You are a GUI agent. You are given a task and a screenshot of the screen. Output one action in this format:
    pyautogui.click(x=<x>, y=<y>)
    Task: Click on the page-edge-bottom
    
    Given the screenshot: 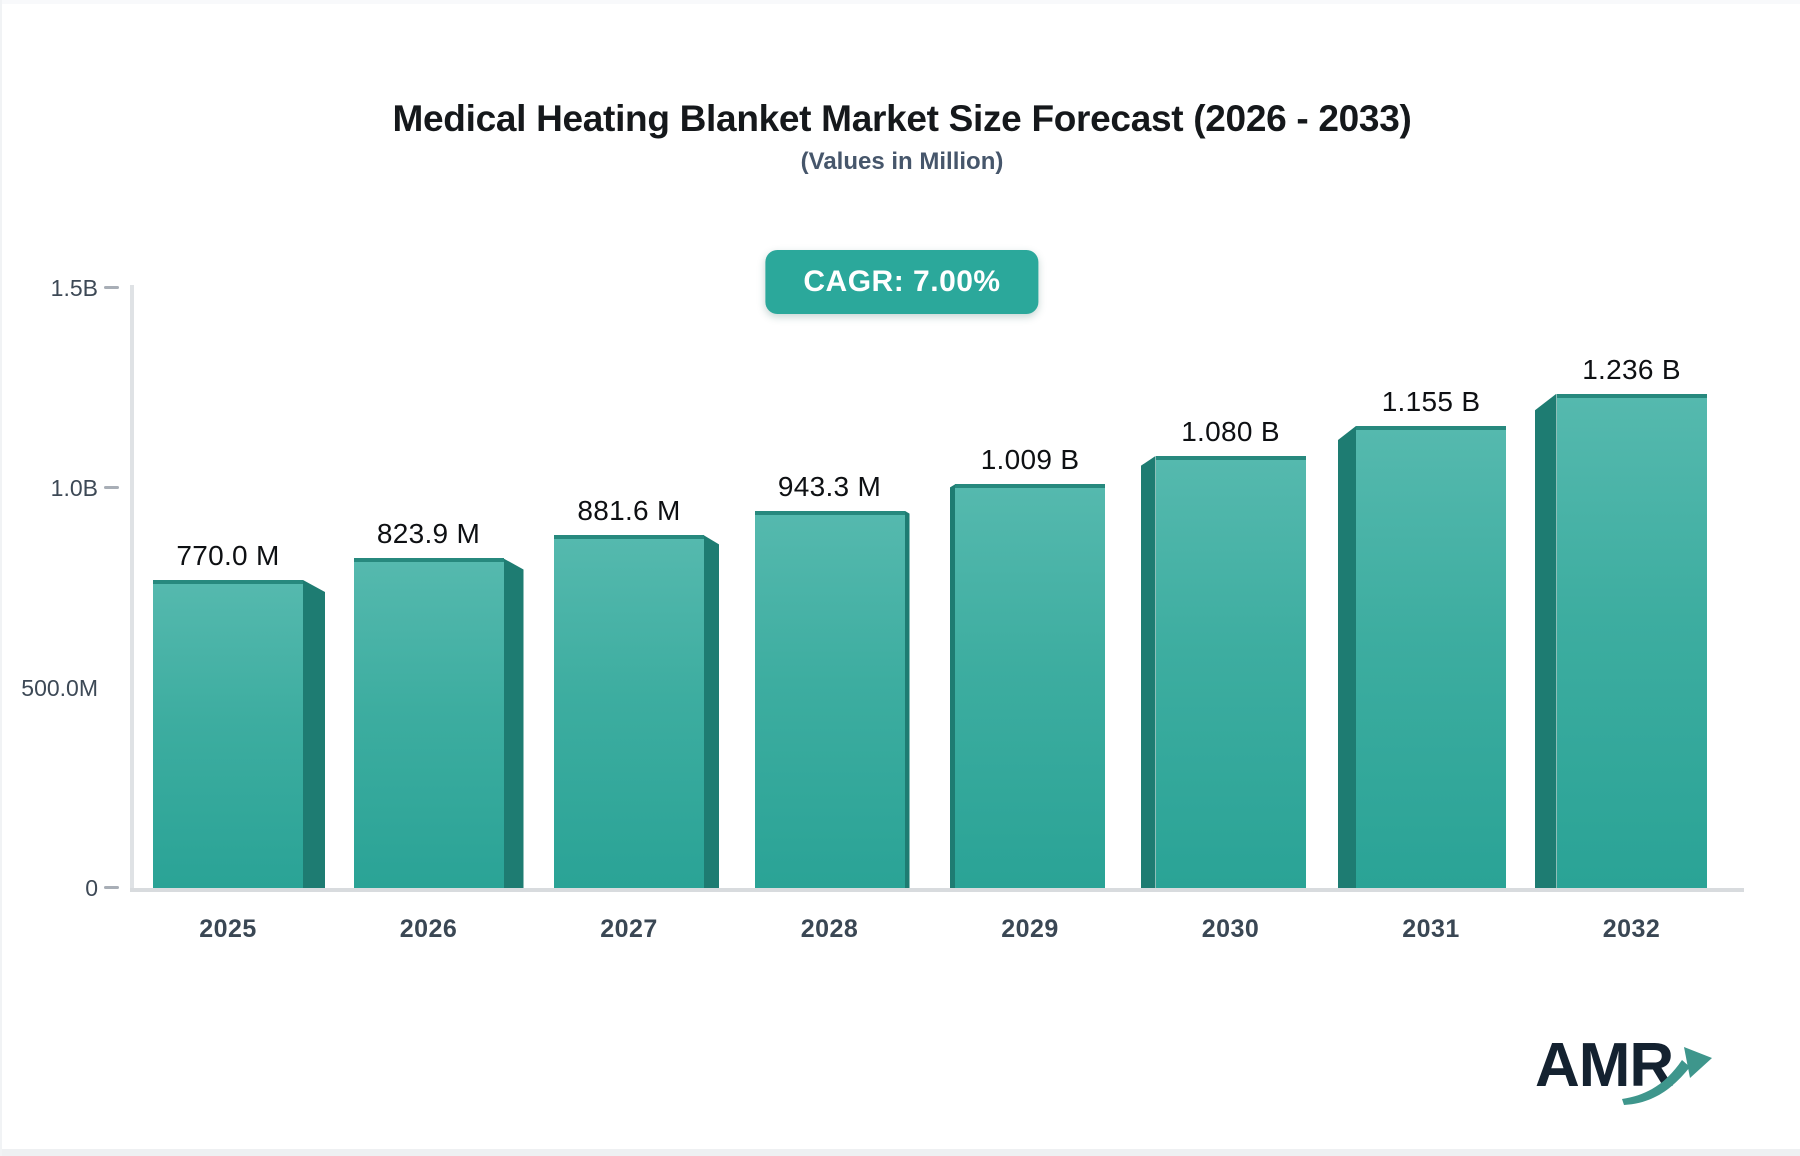 What is the action you would take?
    pyautogui.click(x=901, y=1152)
    